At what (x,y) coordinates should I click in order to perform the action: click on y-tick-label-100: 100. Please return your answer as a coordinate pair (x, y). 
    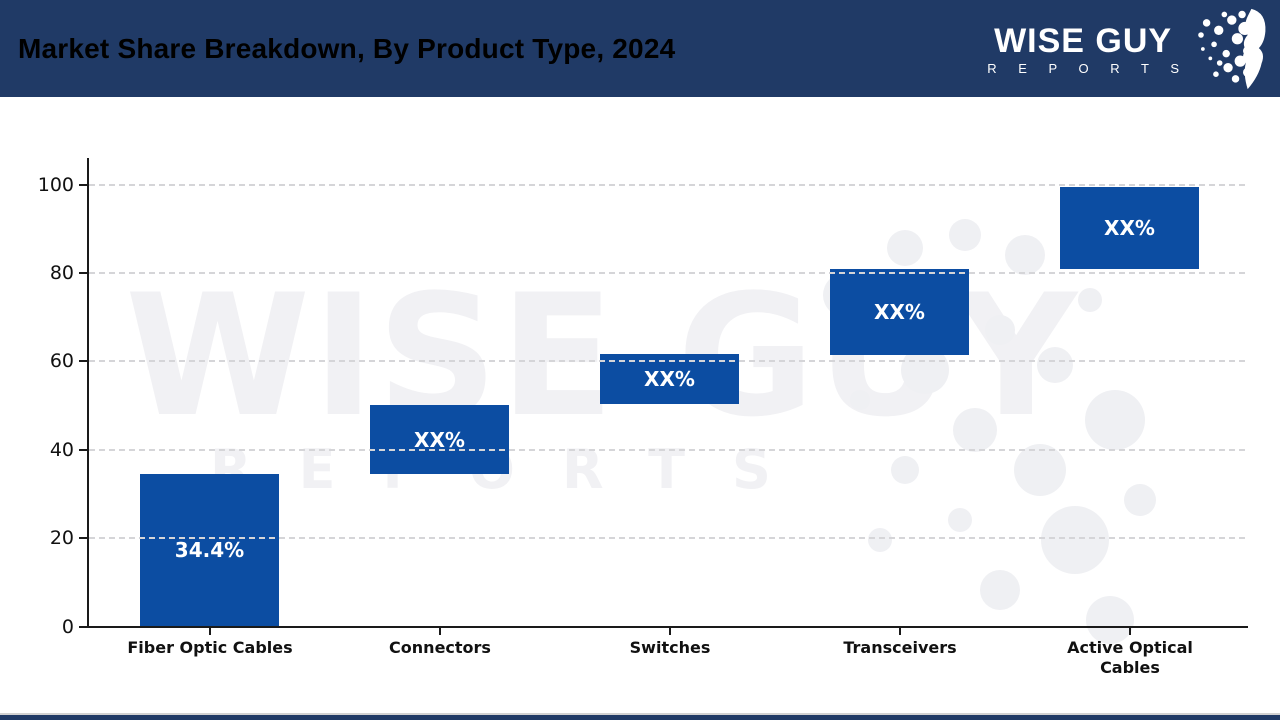
    Looking at the image, I should click on (55, 184).